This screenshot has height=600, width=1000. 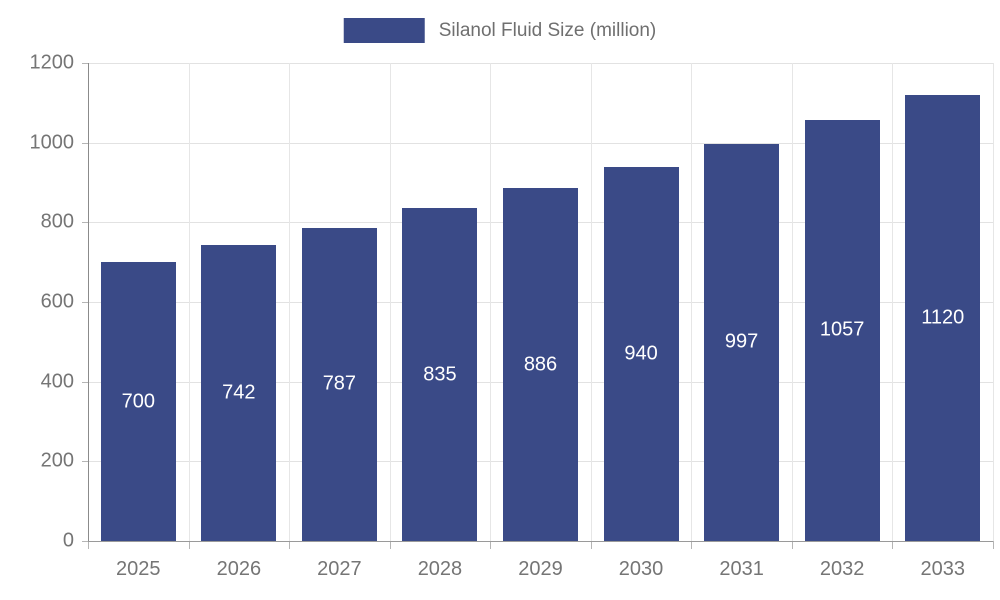 I want to click on x-axis-tick-label: 2026, so click(x=239, y=569).